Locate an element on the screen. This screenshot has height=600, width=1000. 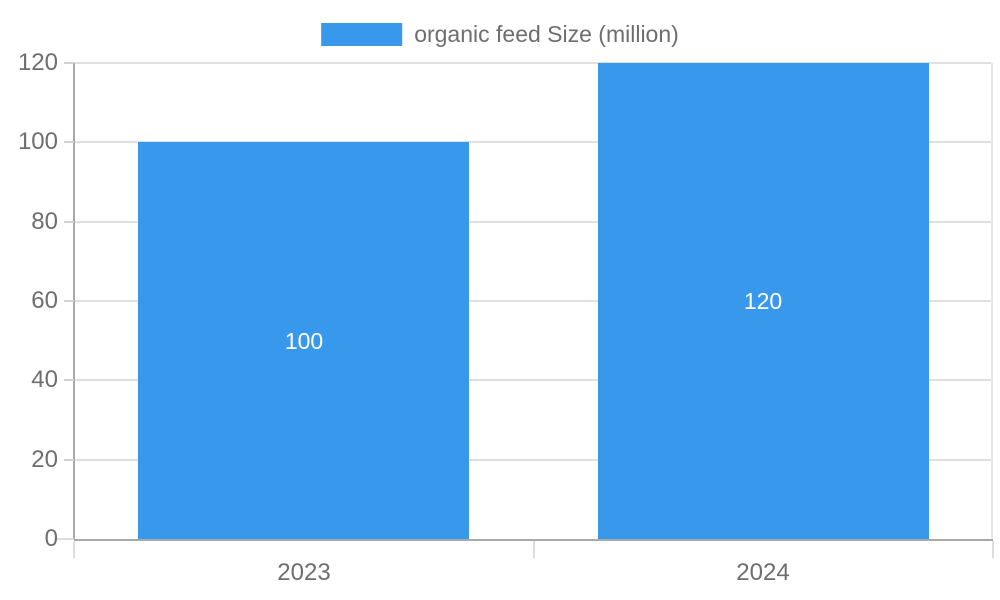
y-axis-line is located at coordinates (74, 301).